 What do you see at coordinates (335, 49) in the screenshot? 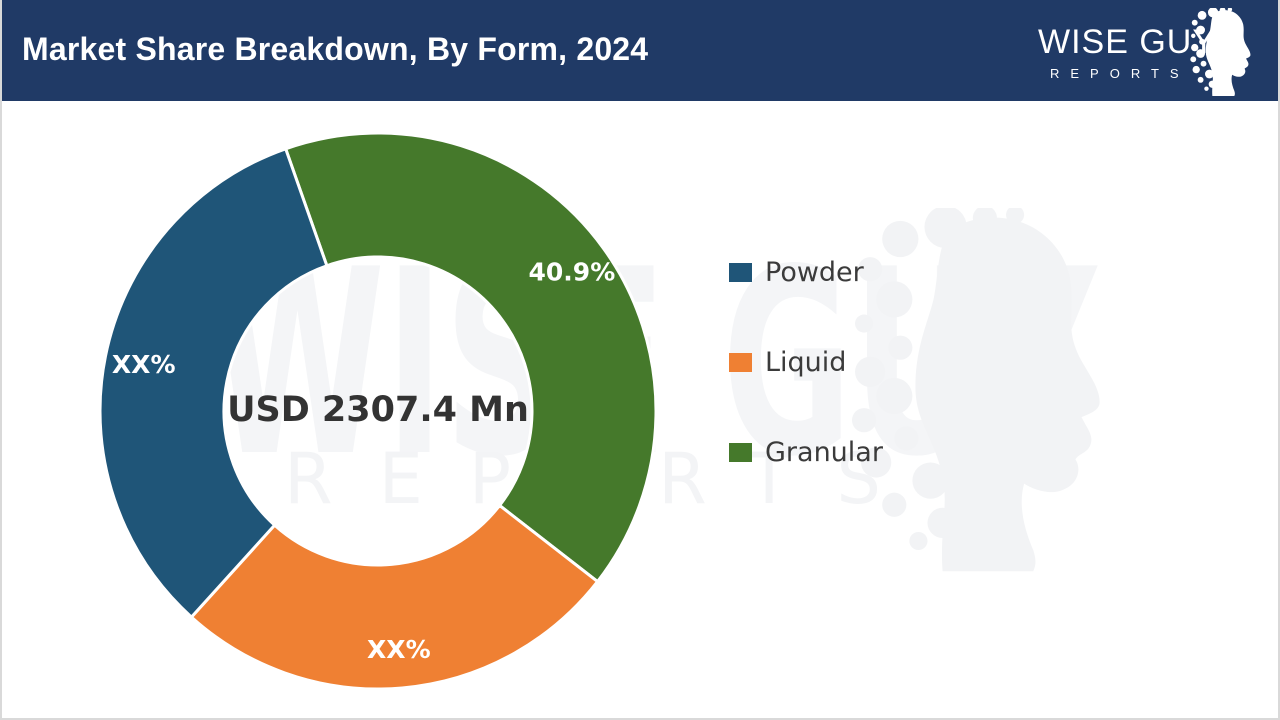
I see `page-title: Market Share Breakdown, By Form, 2024` at bounding box center [335, 49].